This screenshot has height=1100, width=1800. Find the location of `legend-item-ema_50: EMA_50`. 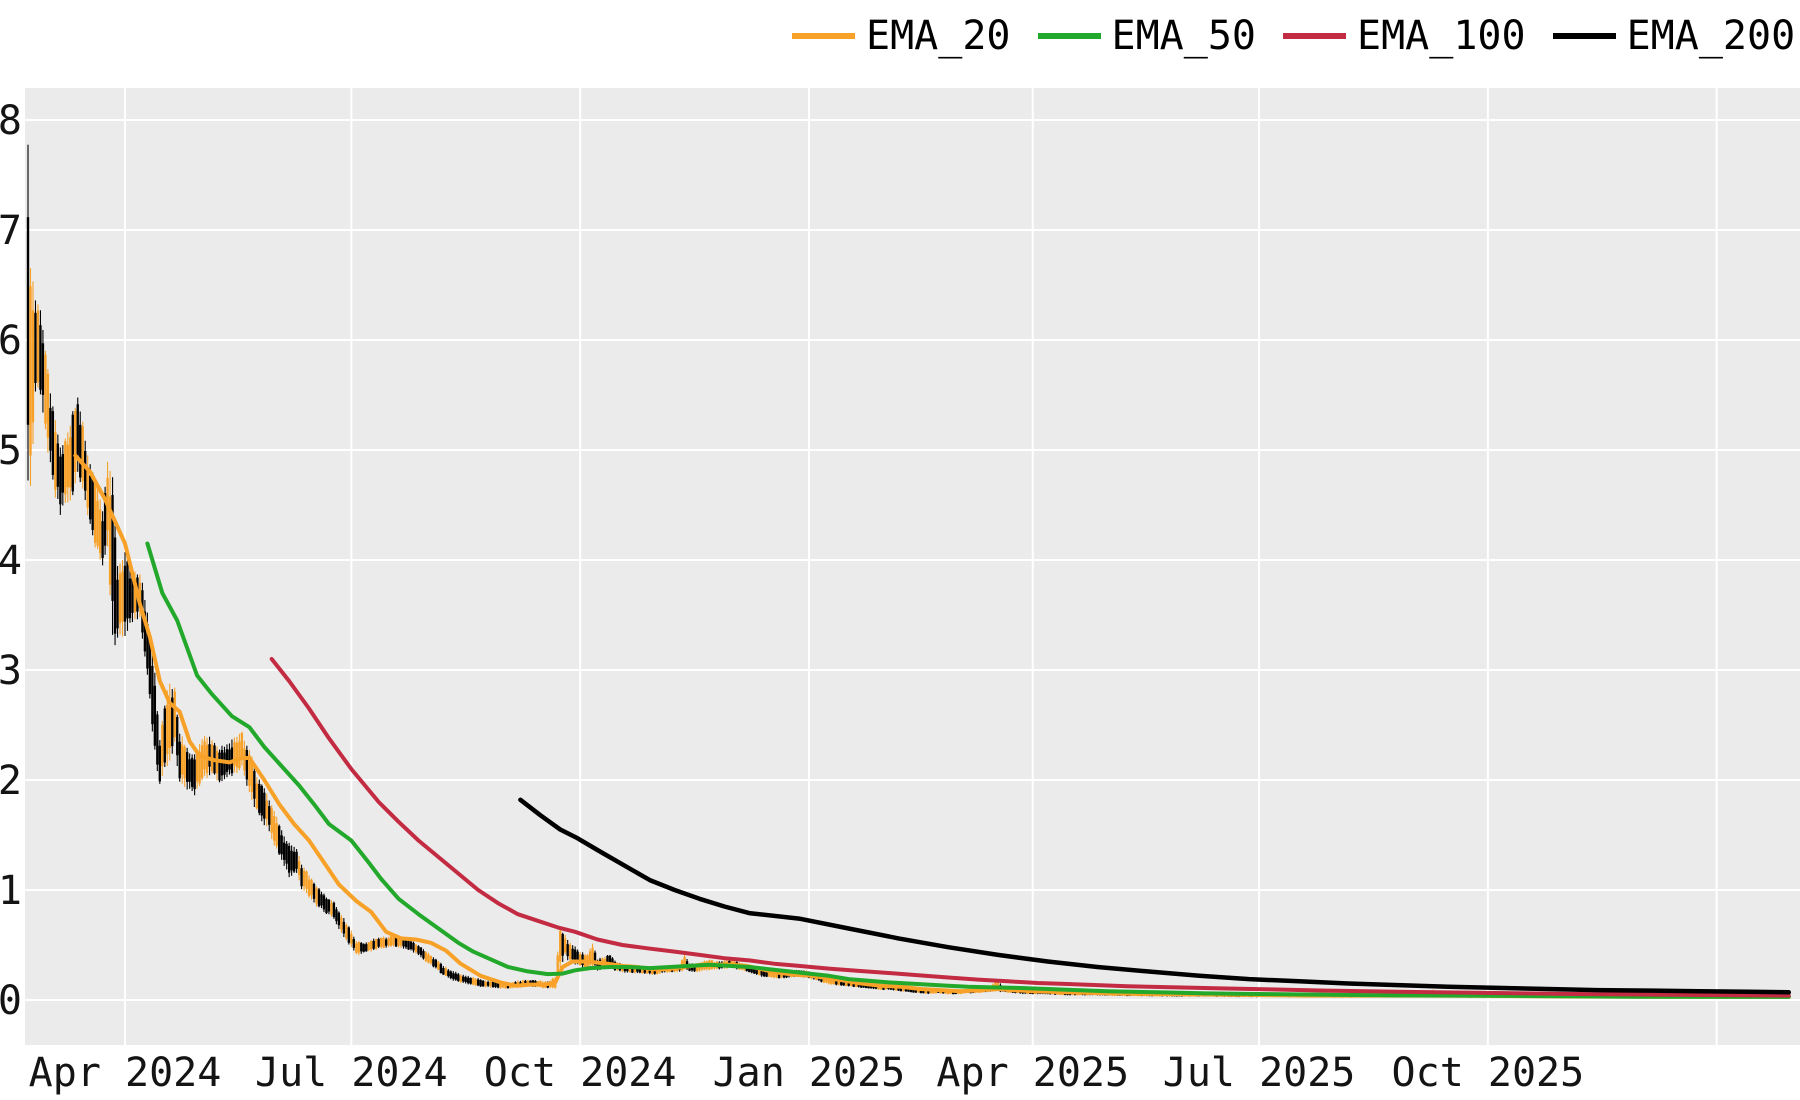

legend-item-ema_50: EMA_50 is located at coordinates (1147, 36).